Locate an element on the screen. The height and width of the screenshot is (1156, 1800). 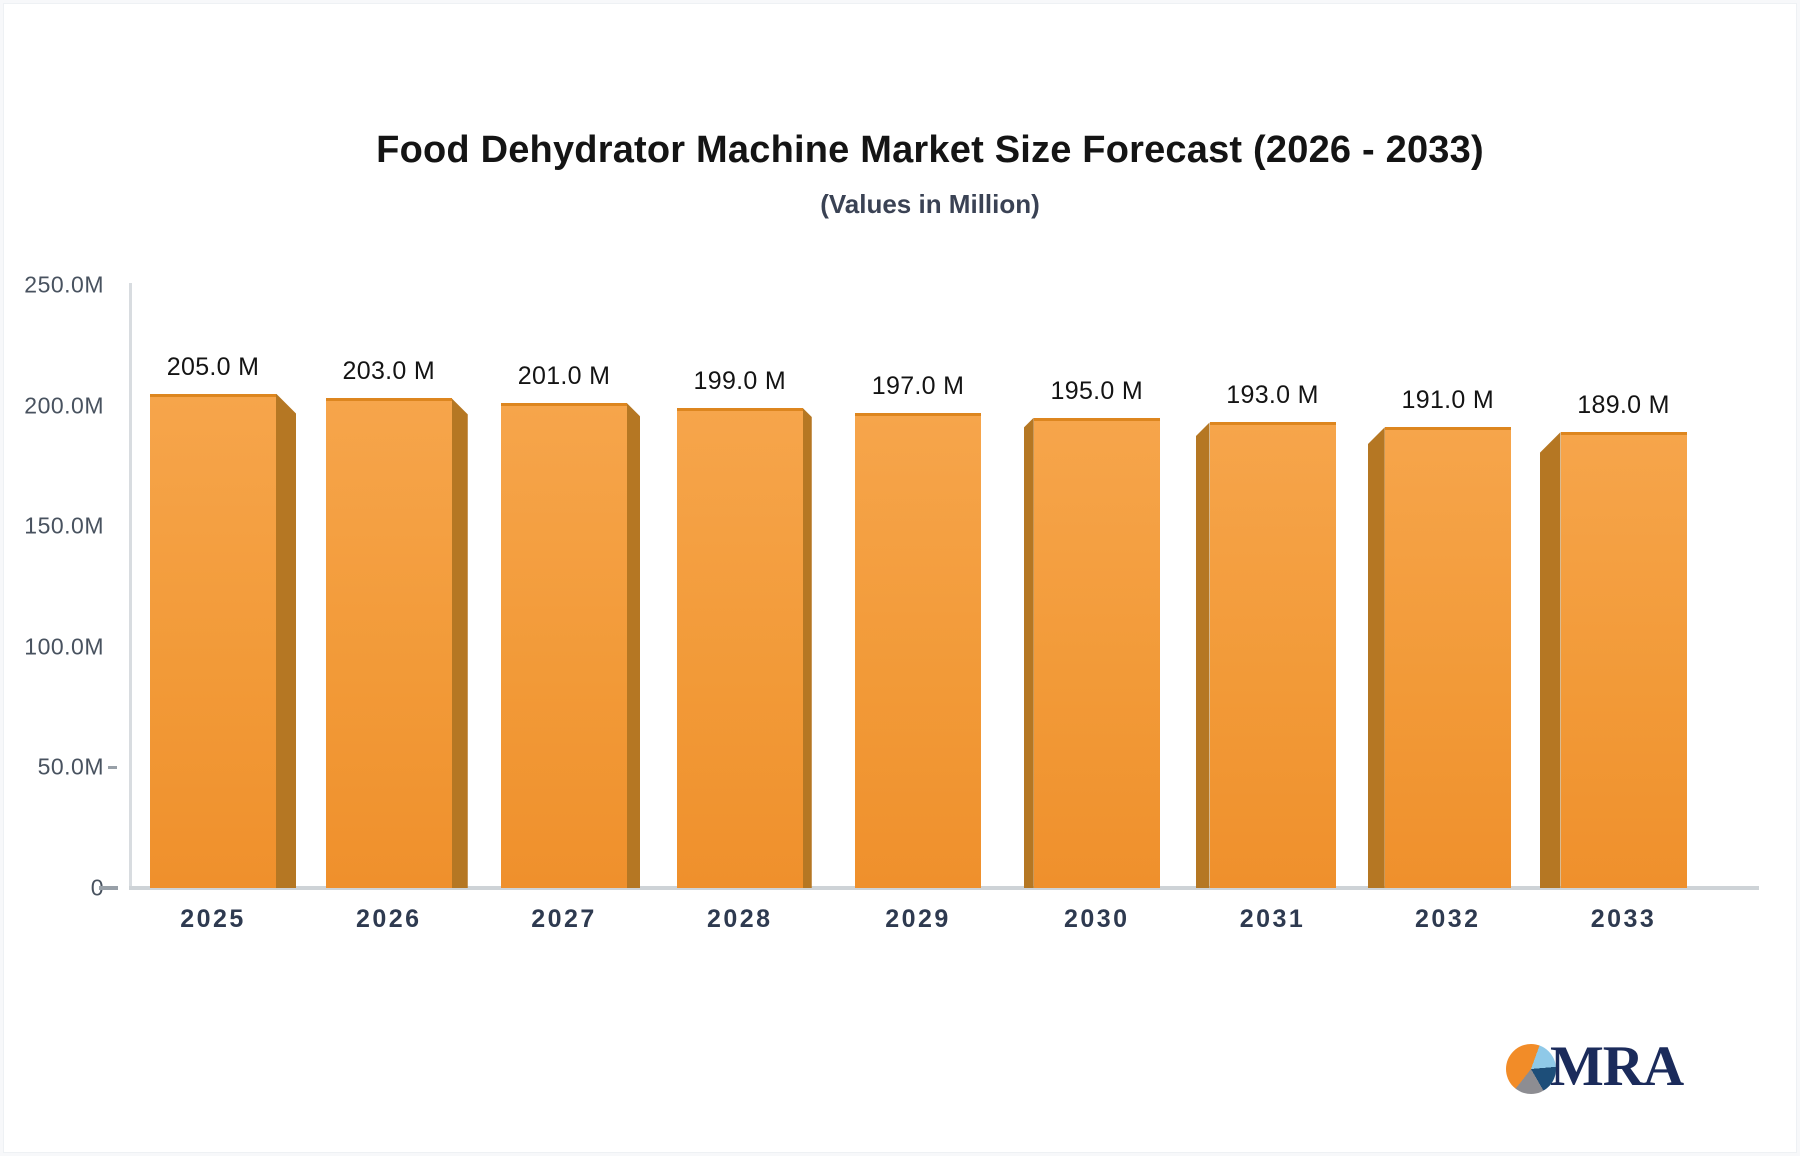
x-axis-label: 2027 is located at coordinates (564, 919).